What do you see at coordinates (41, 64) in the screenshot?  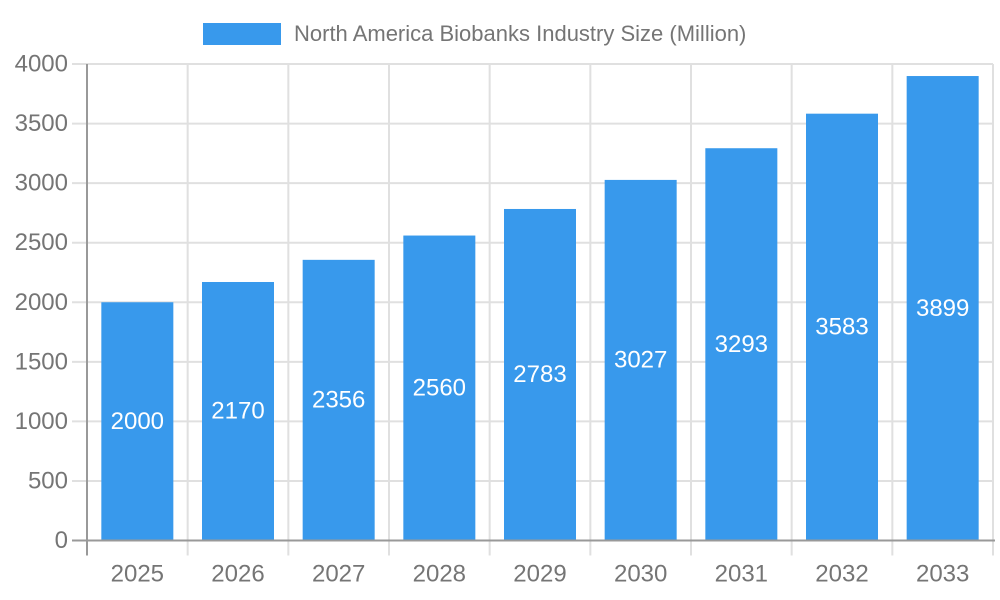 I see `y-axis-tick-label: 4000` at bounding box center [41, 64].